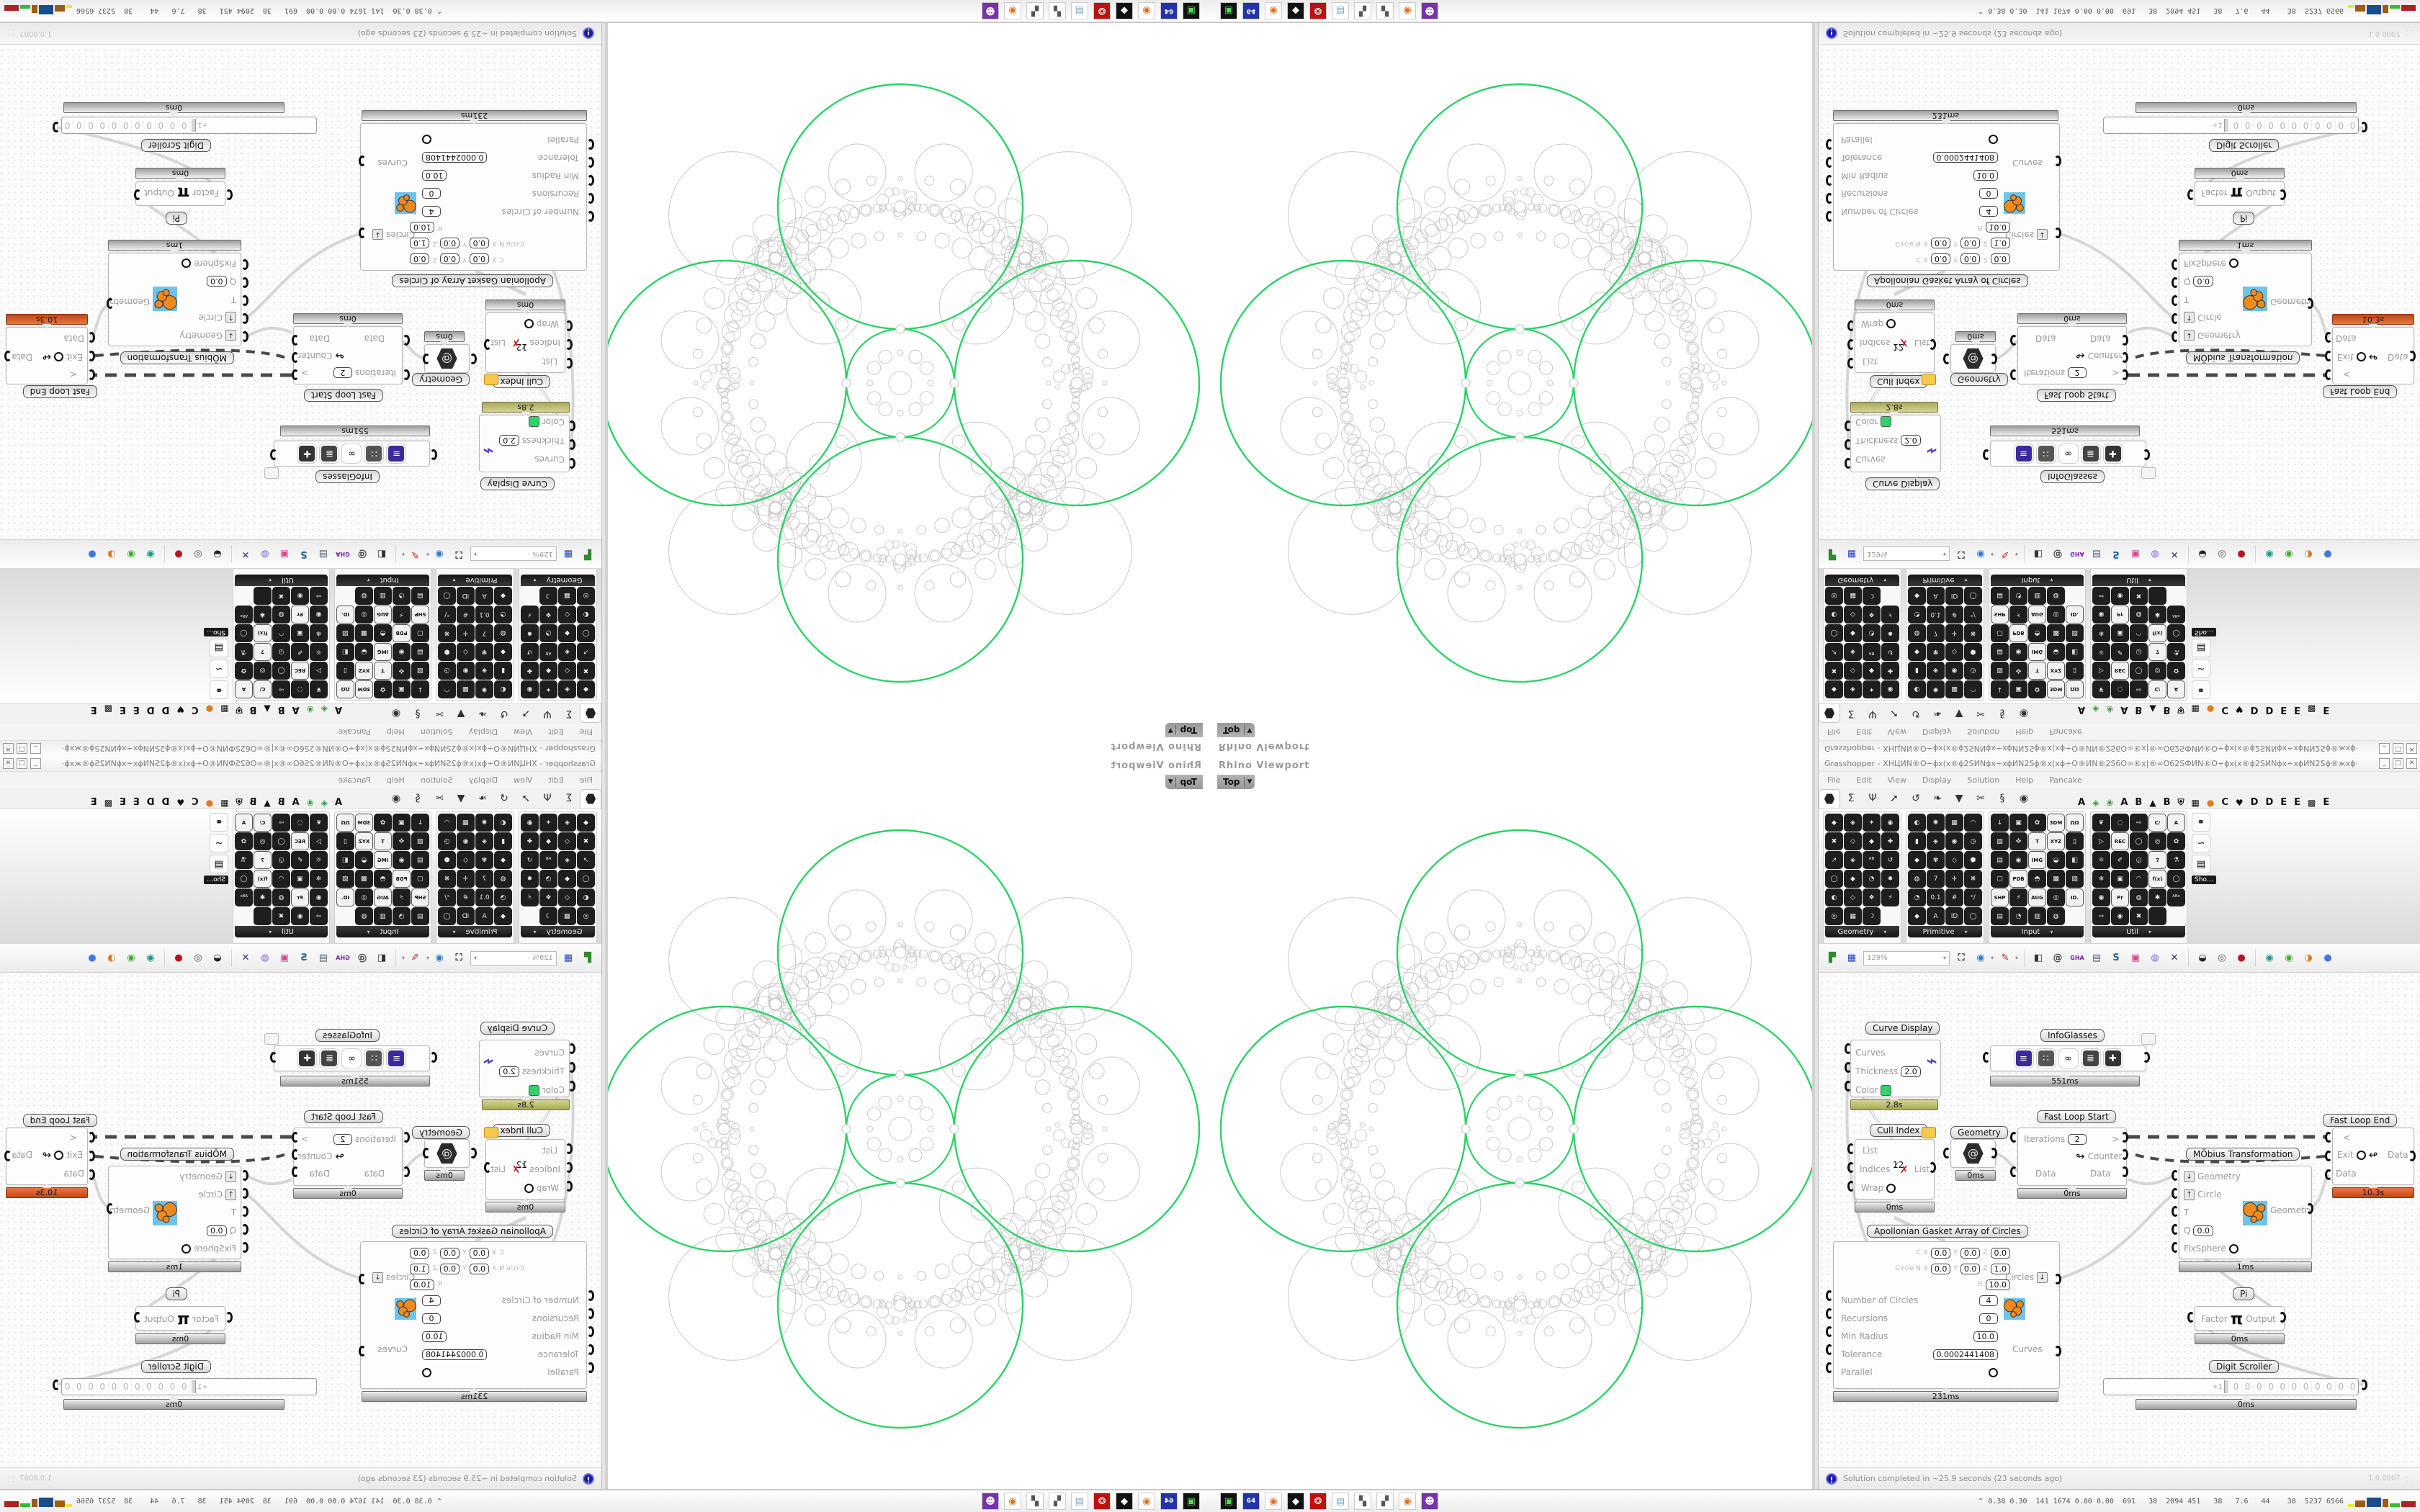 This screenshot has width=2420, height=1512. I want to click on palette-component-icon: ◍, so click(2139, 615).